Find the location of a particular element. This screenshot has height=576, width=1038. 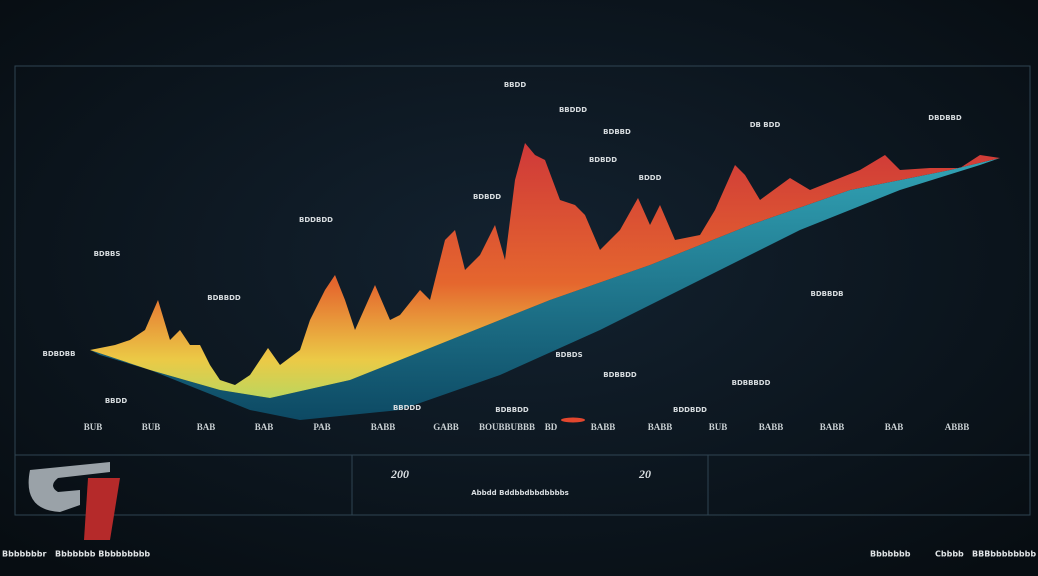

footer-text: BBBbbbbbbbb is located at coordinates (1004, 554).